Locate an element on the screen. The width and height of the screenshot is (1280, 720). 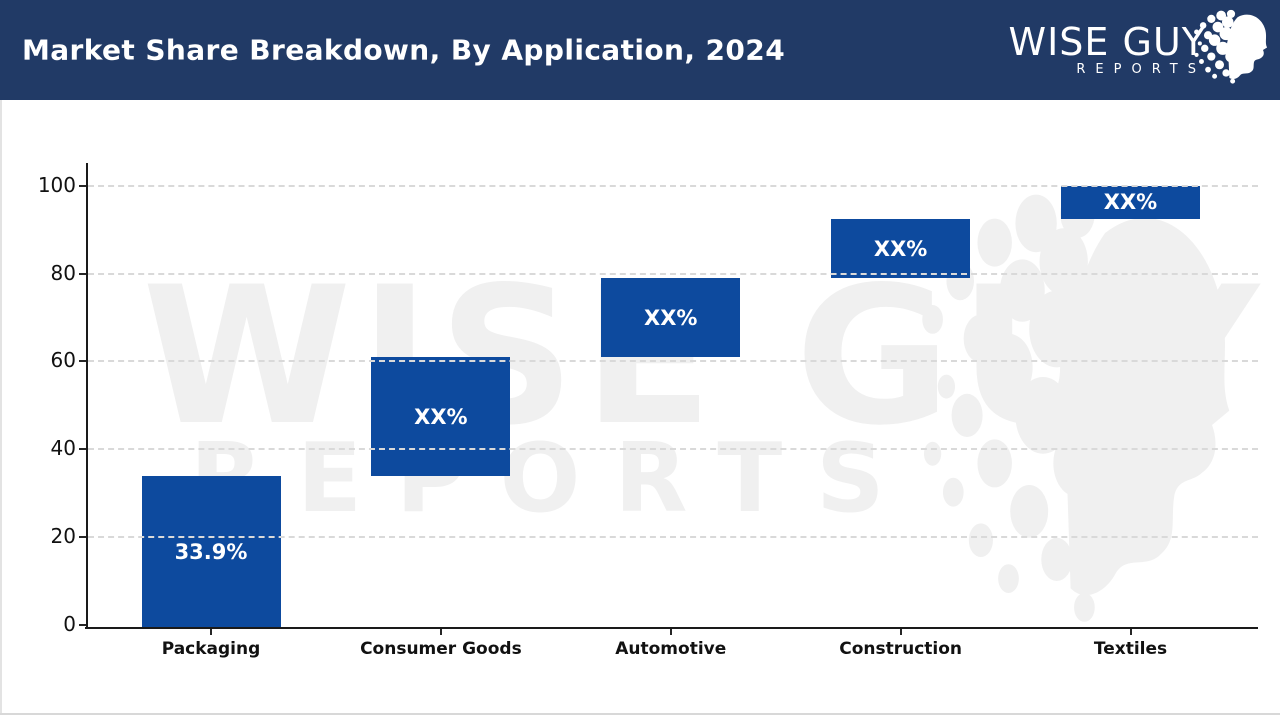
y-axis-line is located at coordinates (87, 396).